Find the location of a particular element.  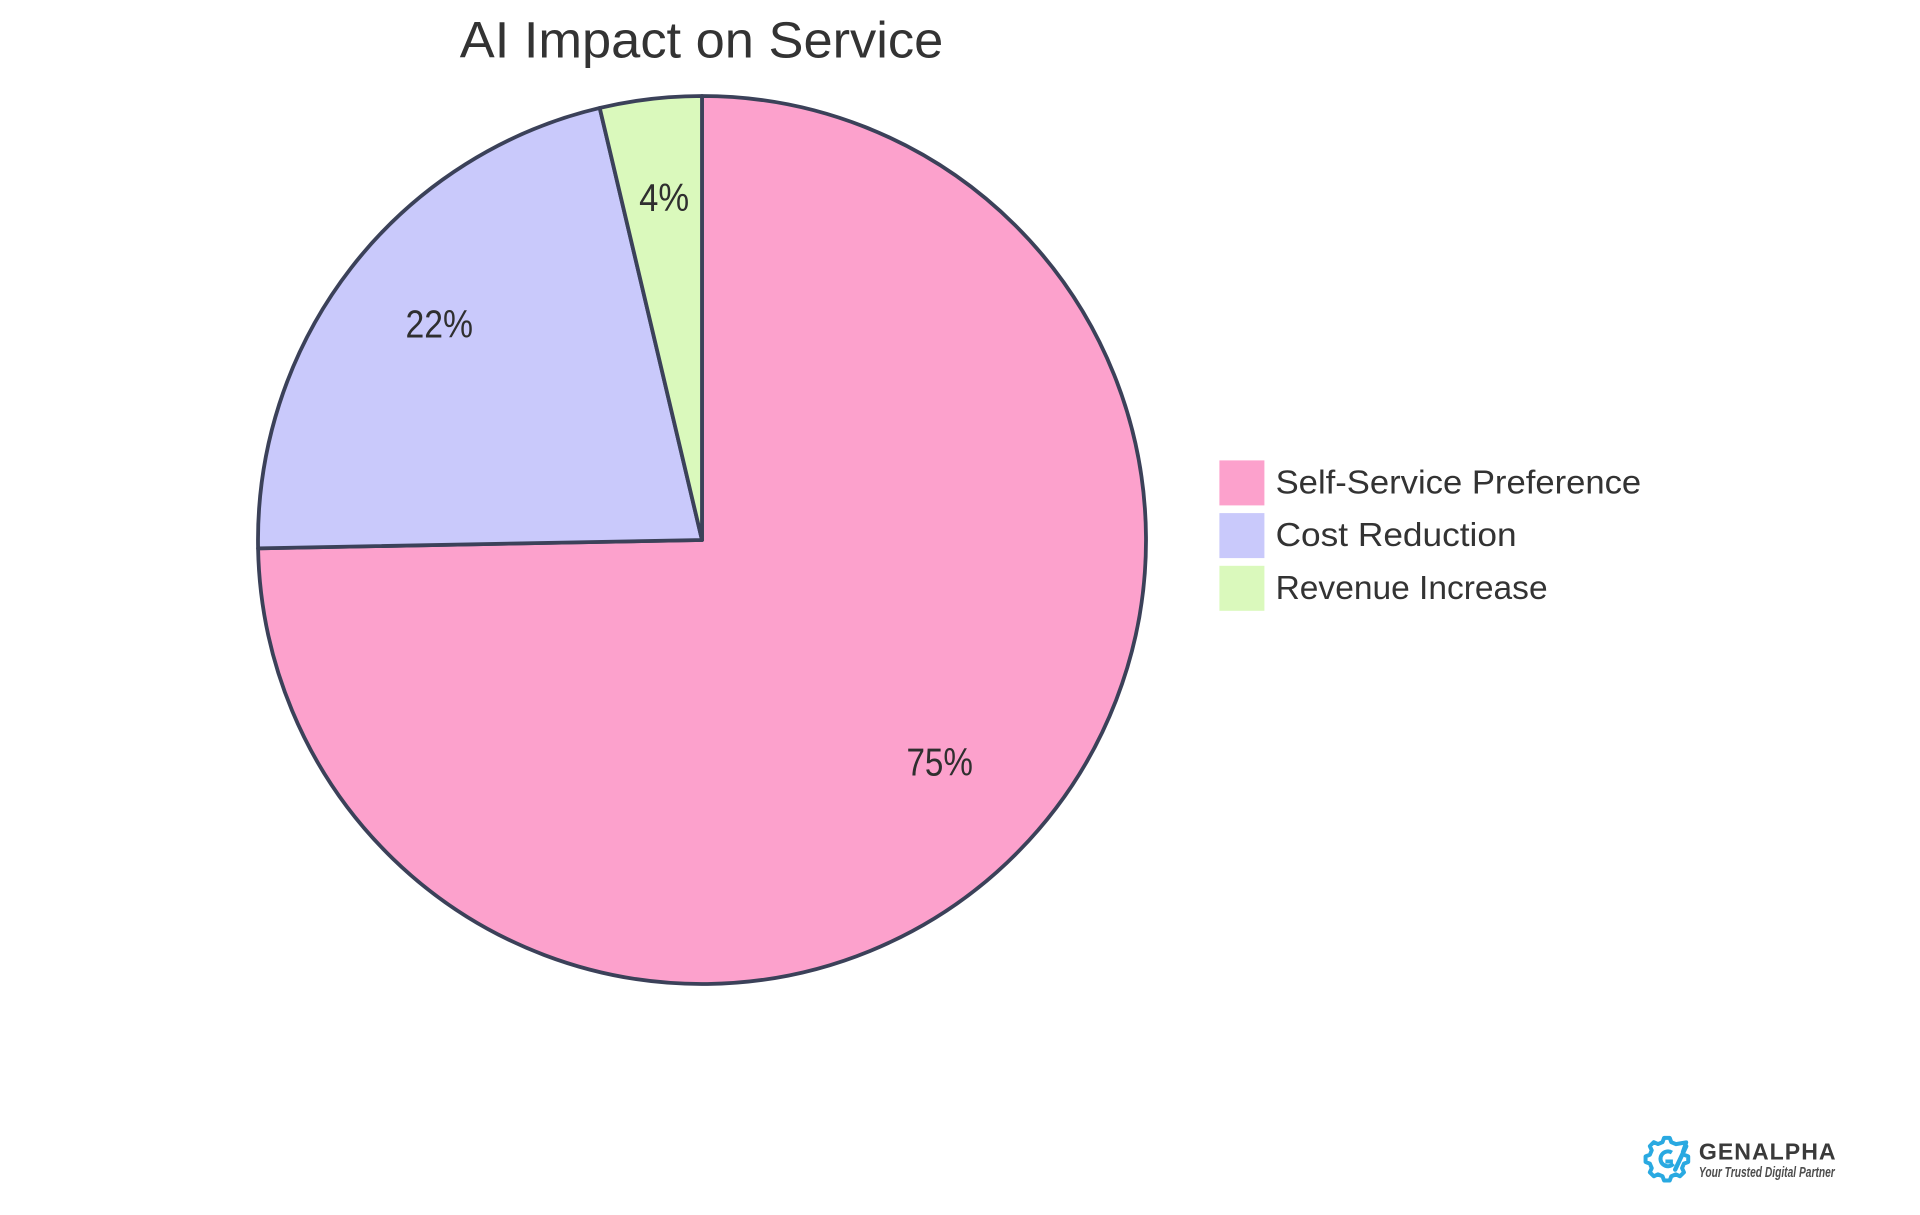

svg-text: 22% is located at coordinates (439, 325).